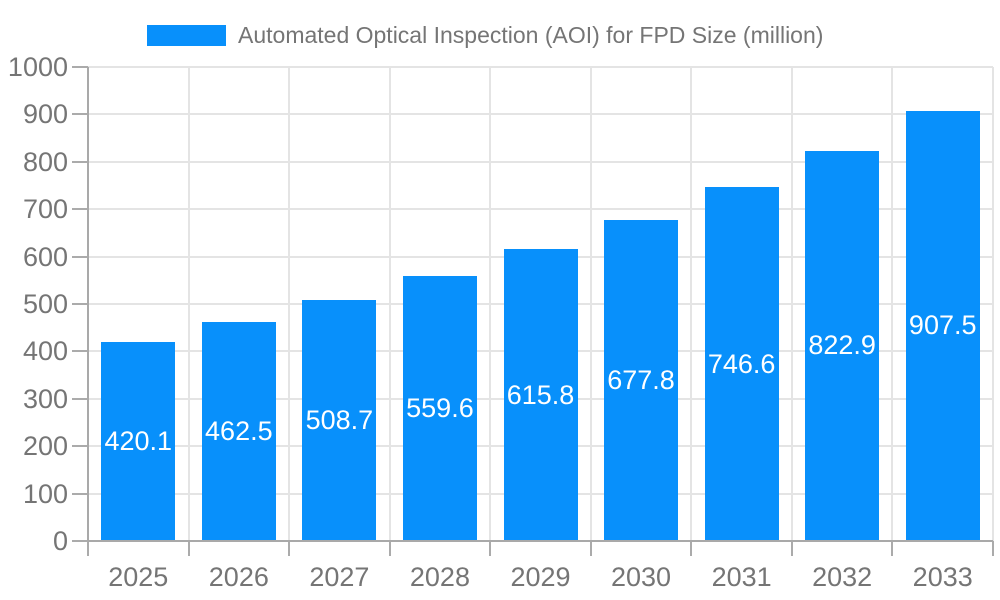 Image resolution: width=1000 pixels, height=600 pixels. What do you see at coordinates (842, 577) in the screenshot?
I see `x-axis-label: 2032` at bounding box center [842, 577].